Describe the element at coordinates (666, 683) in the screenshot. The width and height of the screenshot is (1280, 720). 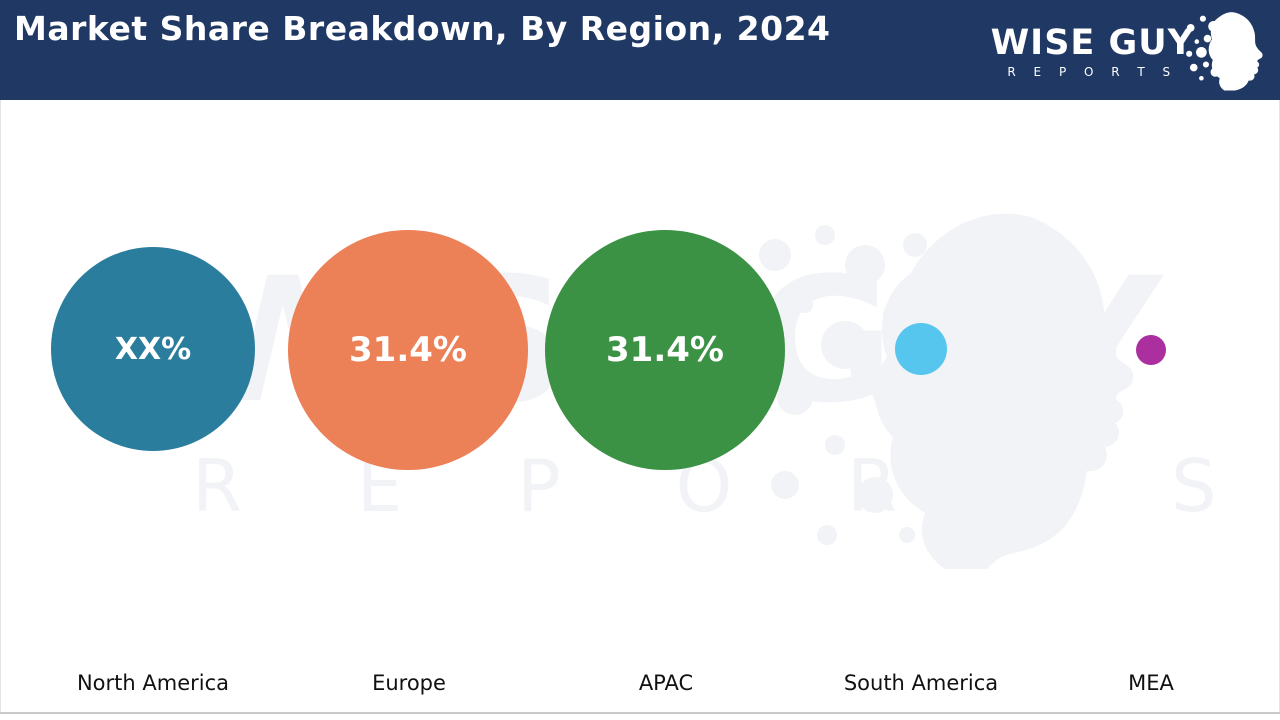
I see `category-label-apac: APAC` at that location.